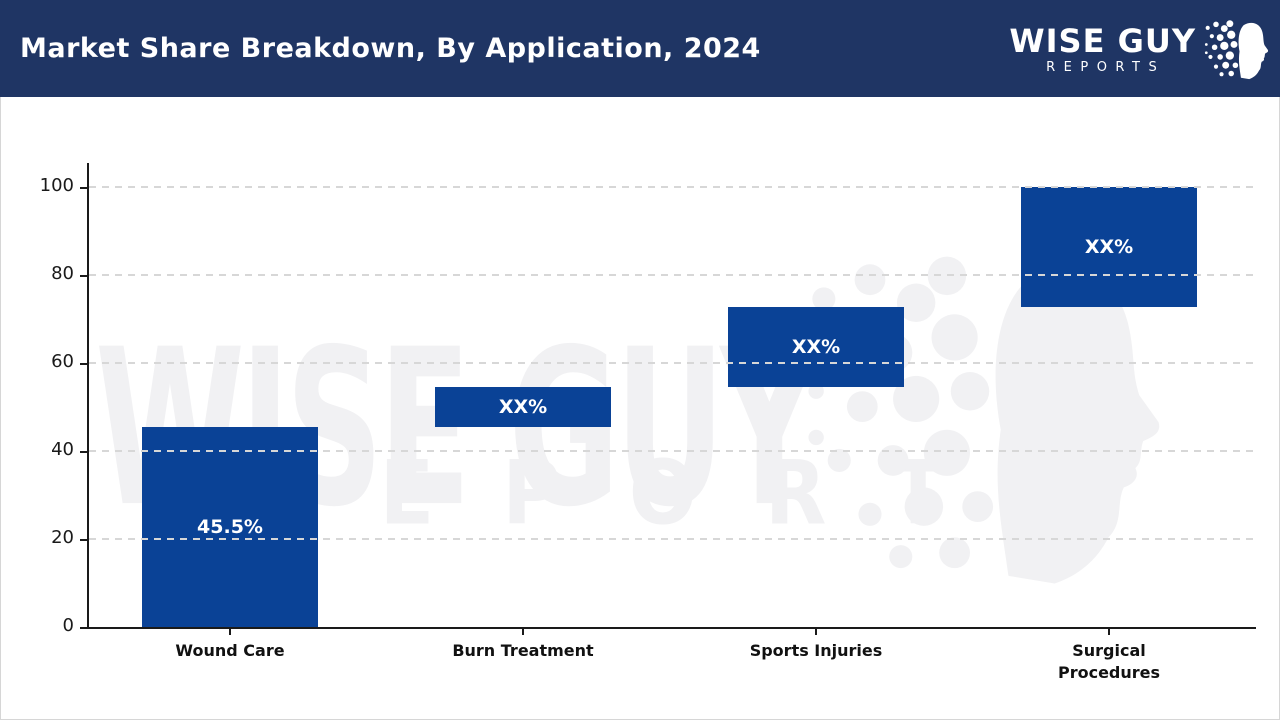  I want to click on logo-text: WISE GUY REPORTS, so click(1102, 50).